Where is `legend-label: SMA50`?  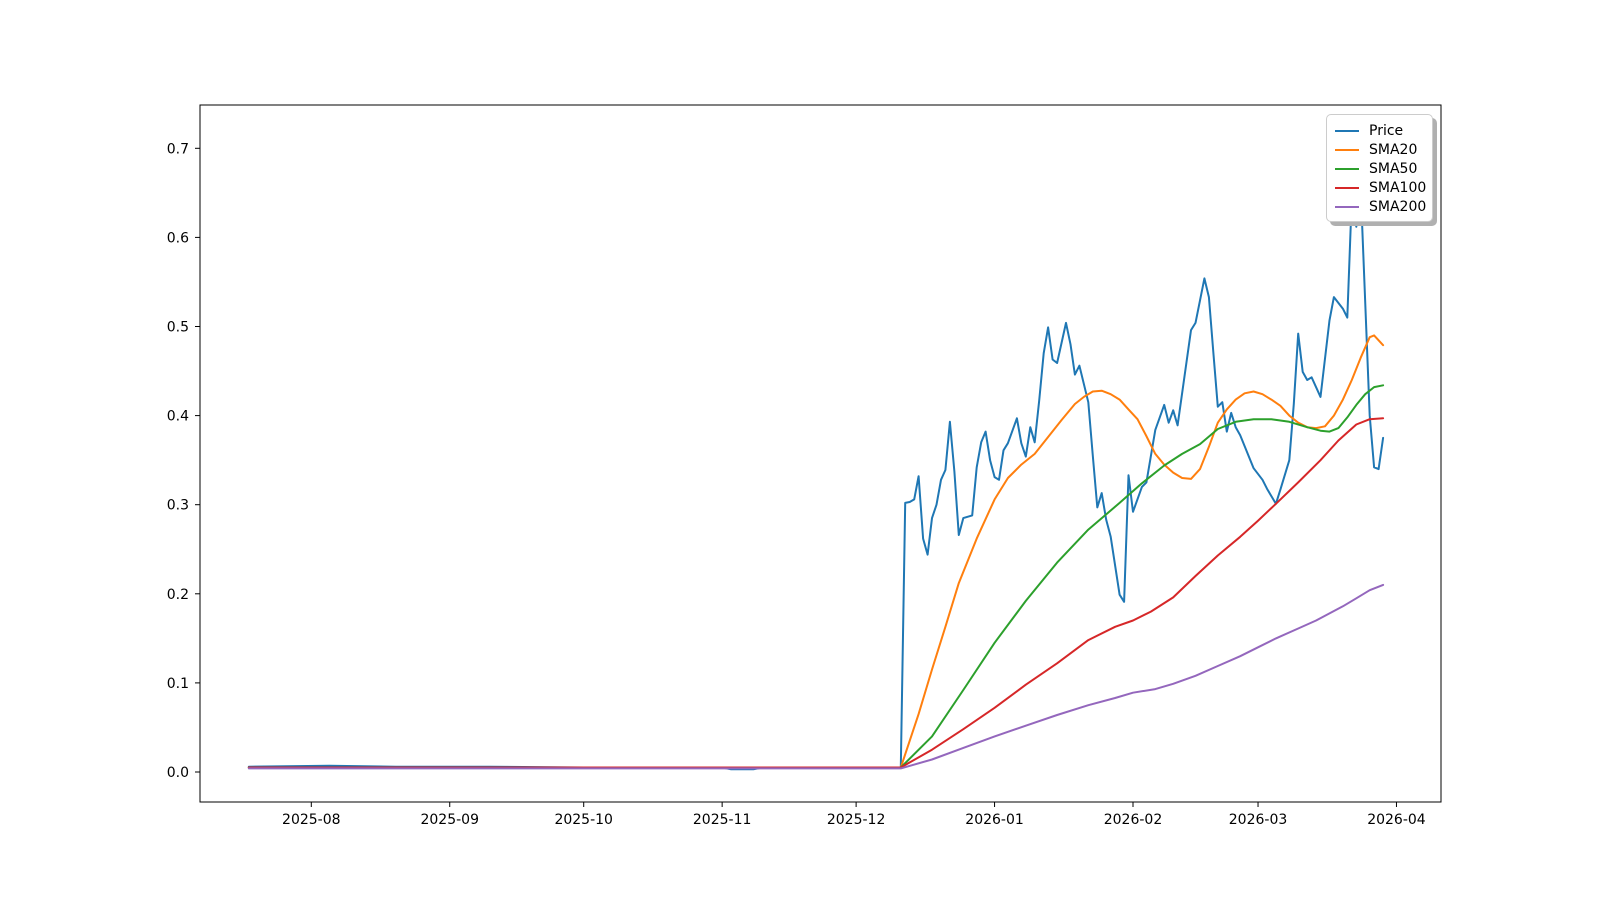
legend-label: SMA50 is located at coordinates (1393, 168).